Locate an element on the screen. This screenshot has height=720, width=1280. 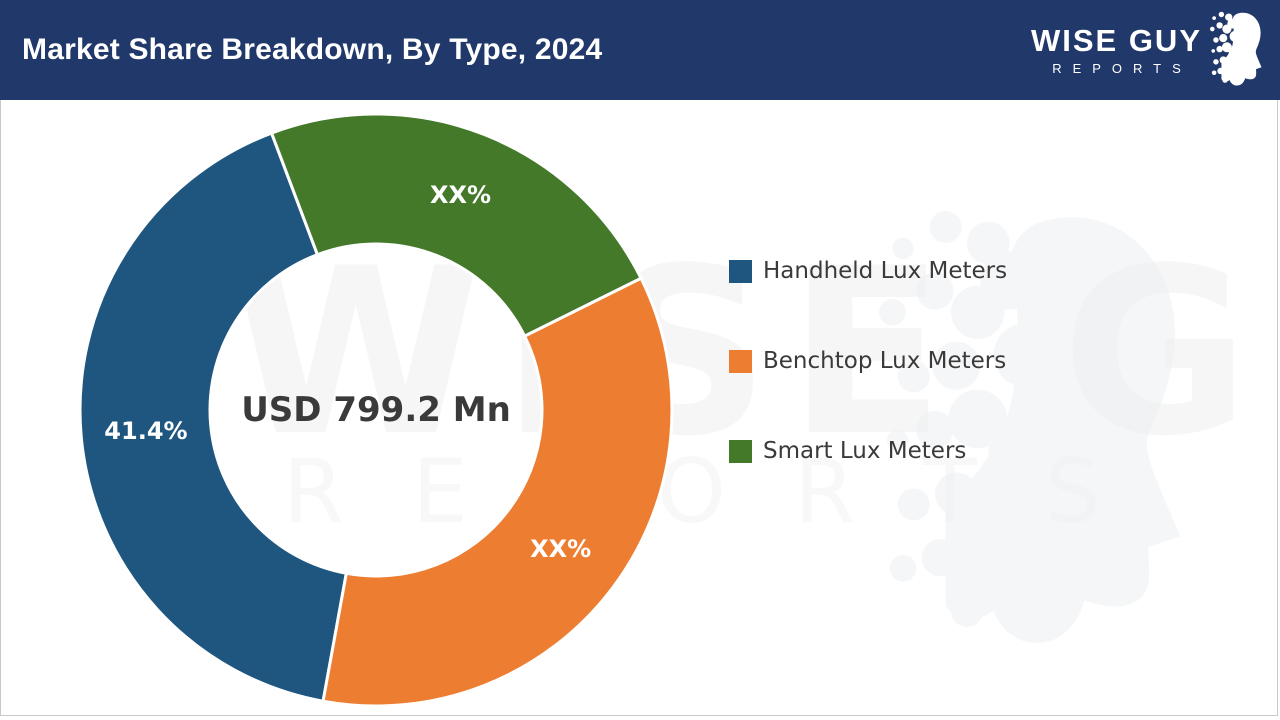
brand-logo: WISE GUY REPORTS is located at coordinates (1147, 50).